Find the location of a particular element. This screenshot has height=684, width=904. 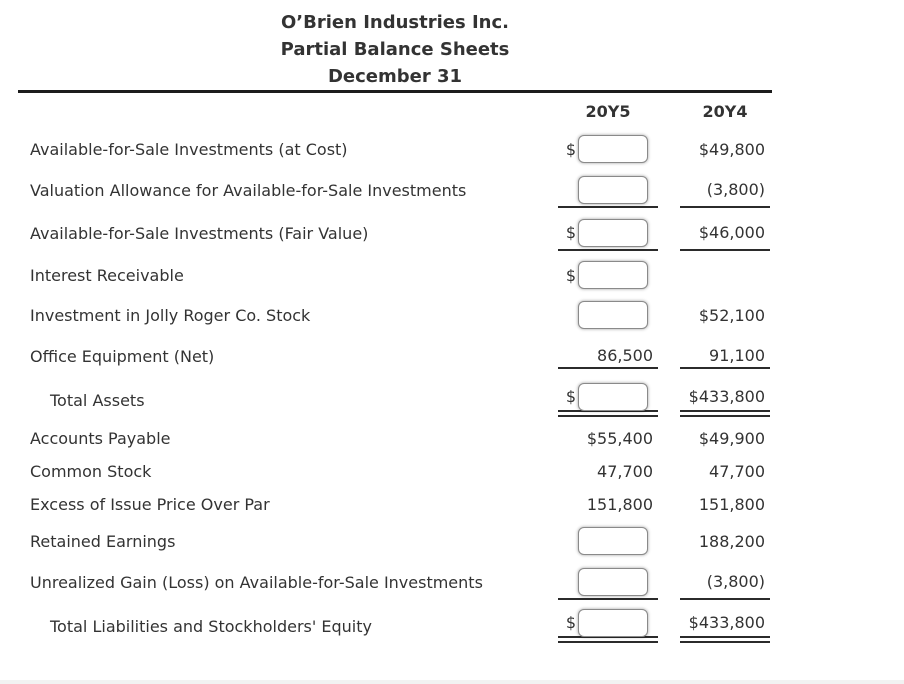

y4-value: 151,800 is located at coordinates (731, 504).